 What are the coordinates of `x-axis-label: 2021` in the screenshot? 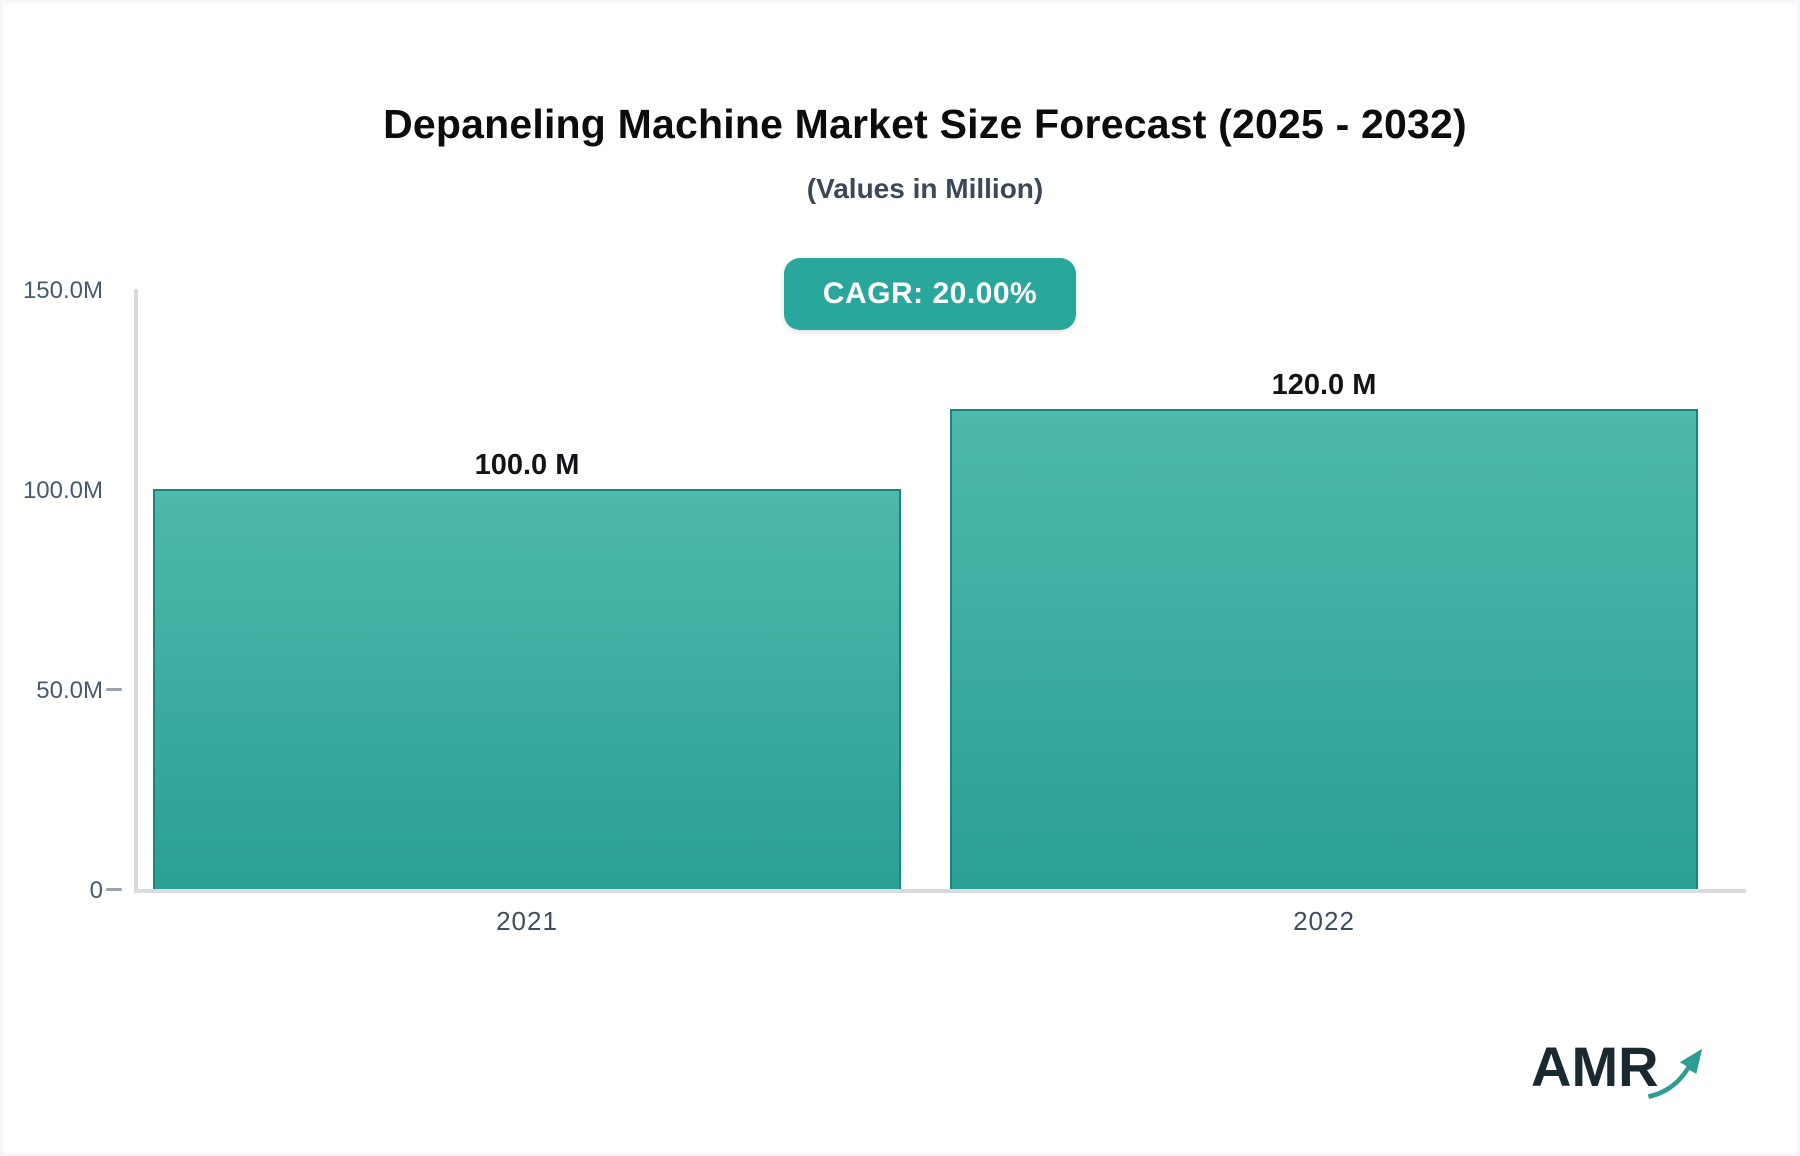 It's located at (527, 921).